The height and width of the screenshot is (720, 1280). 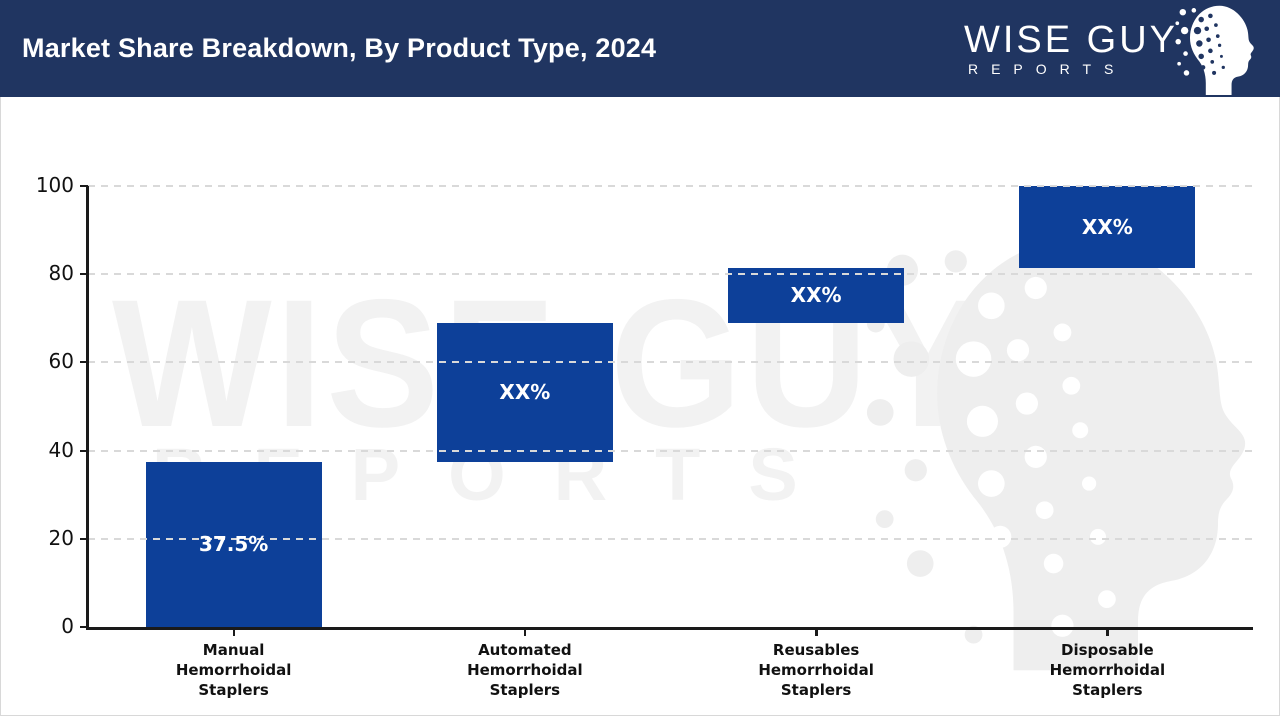 I want to click on category-label-line: Reusables, so click(x=816, y=650).